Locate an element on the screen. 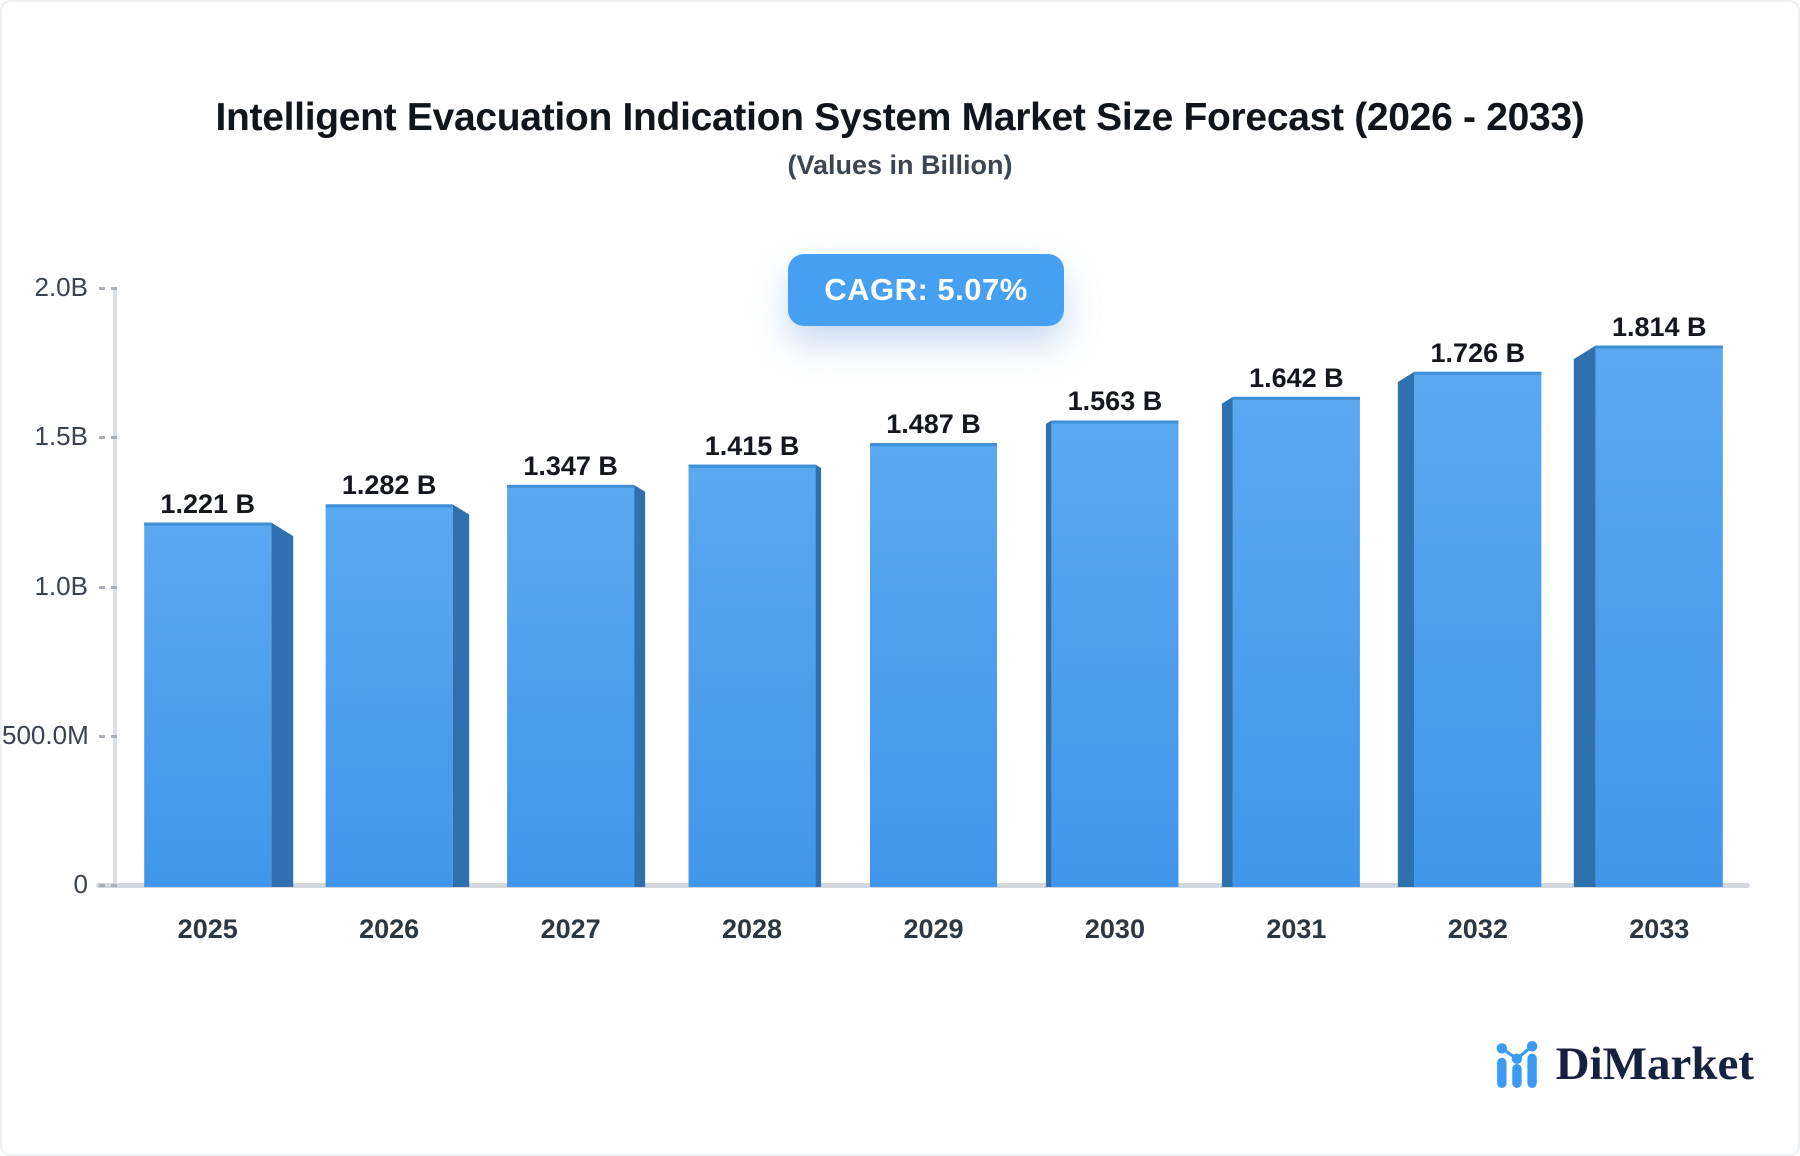  chart-subtitle: (Values in Billion) is located at coordinates (900, 165).